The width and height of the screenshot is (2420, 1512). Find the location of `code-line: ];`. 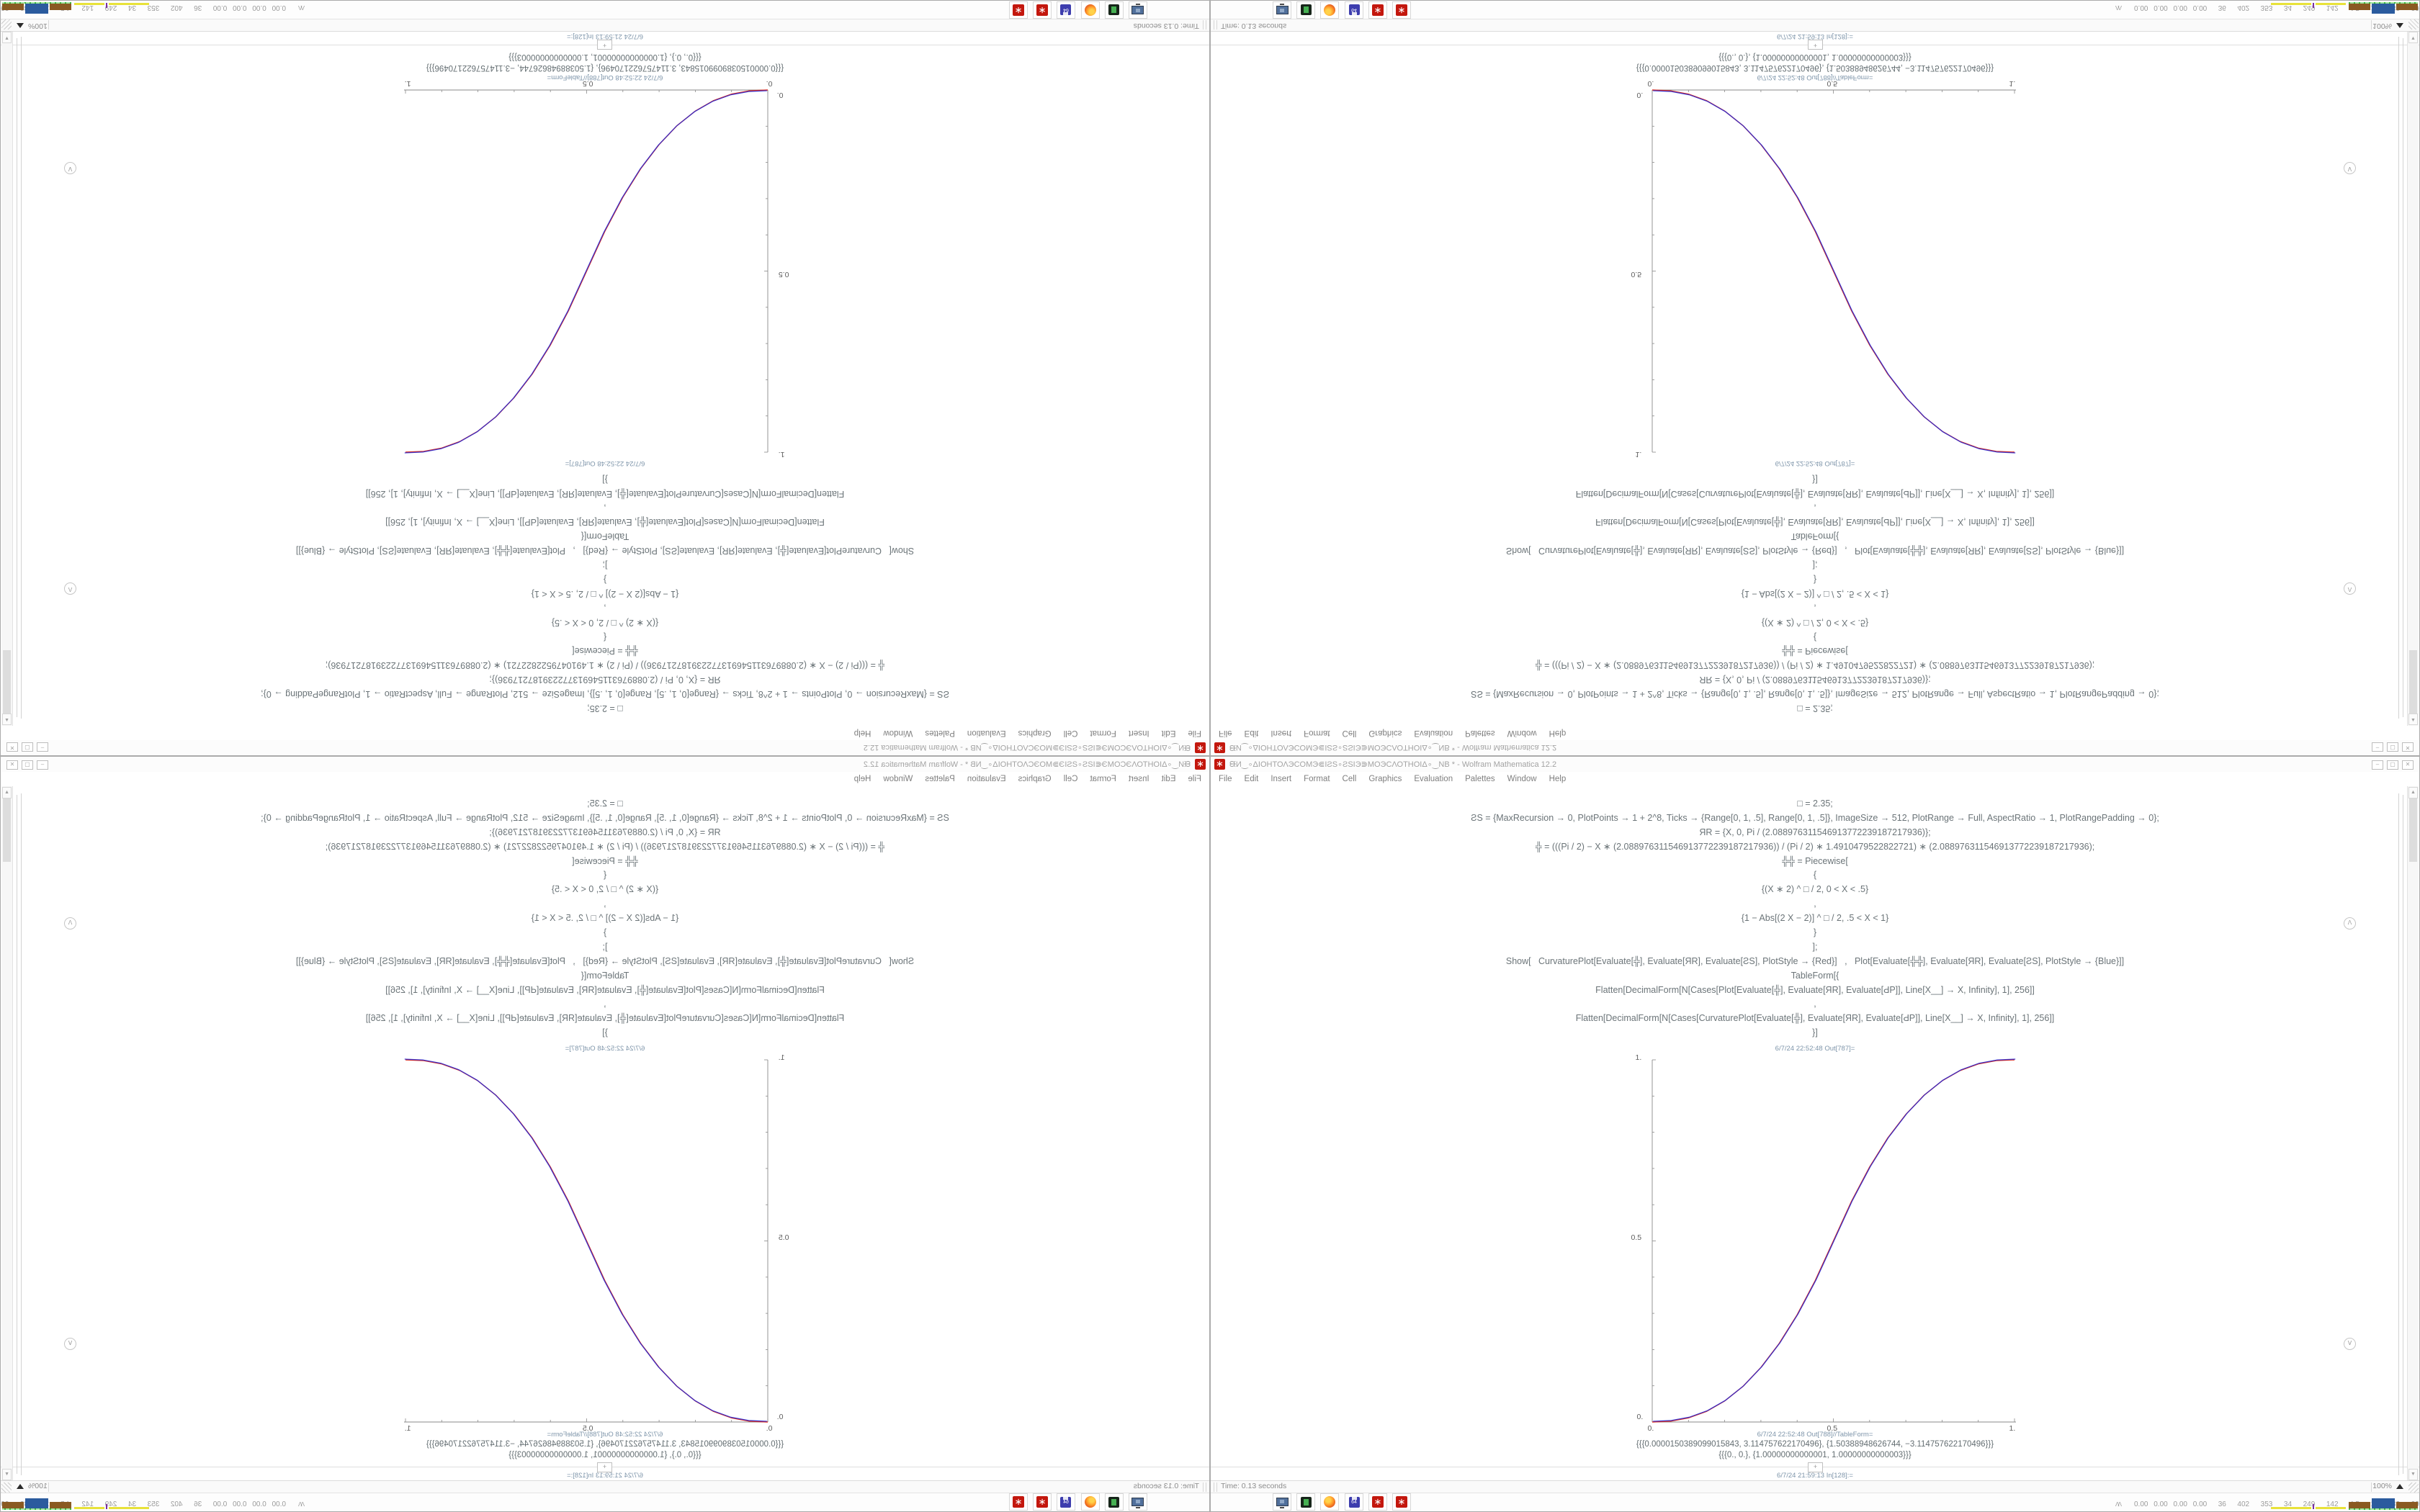

code-line: ]; is located at coordinates (605, 946).